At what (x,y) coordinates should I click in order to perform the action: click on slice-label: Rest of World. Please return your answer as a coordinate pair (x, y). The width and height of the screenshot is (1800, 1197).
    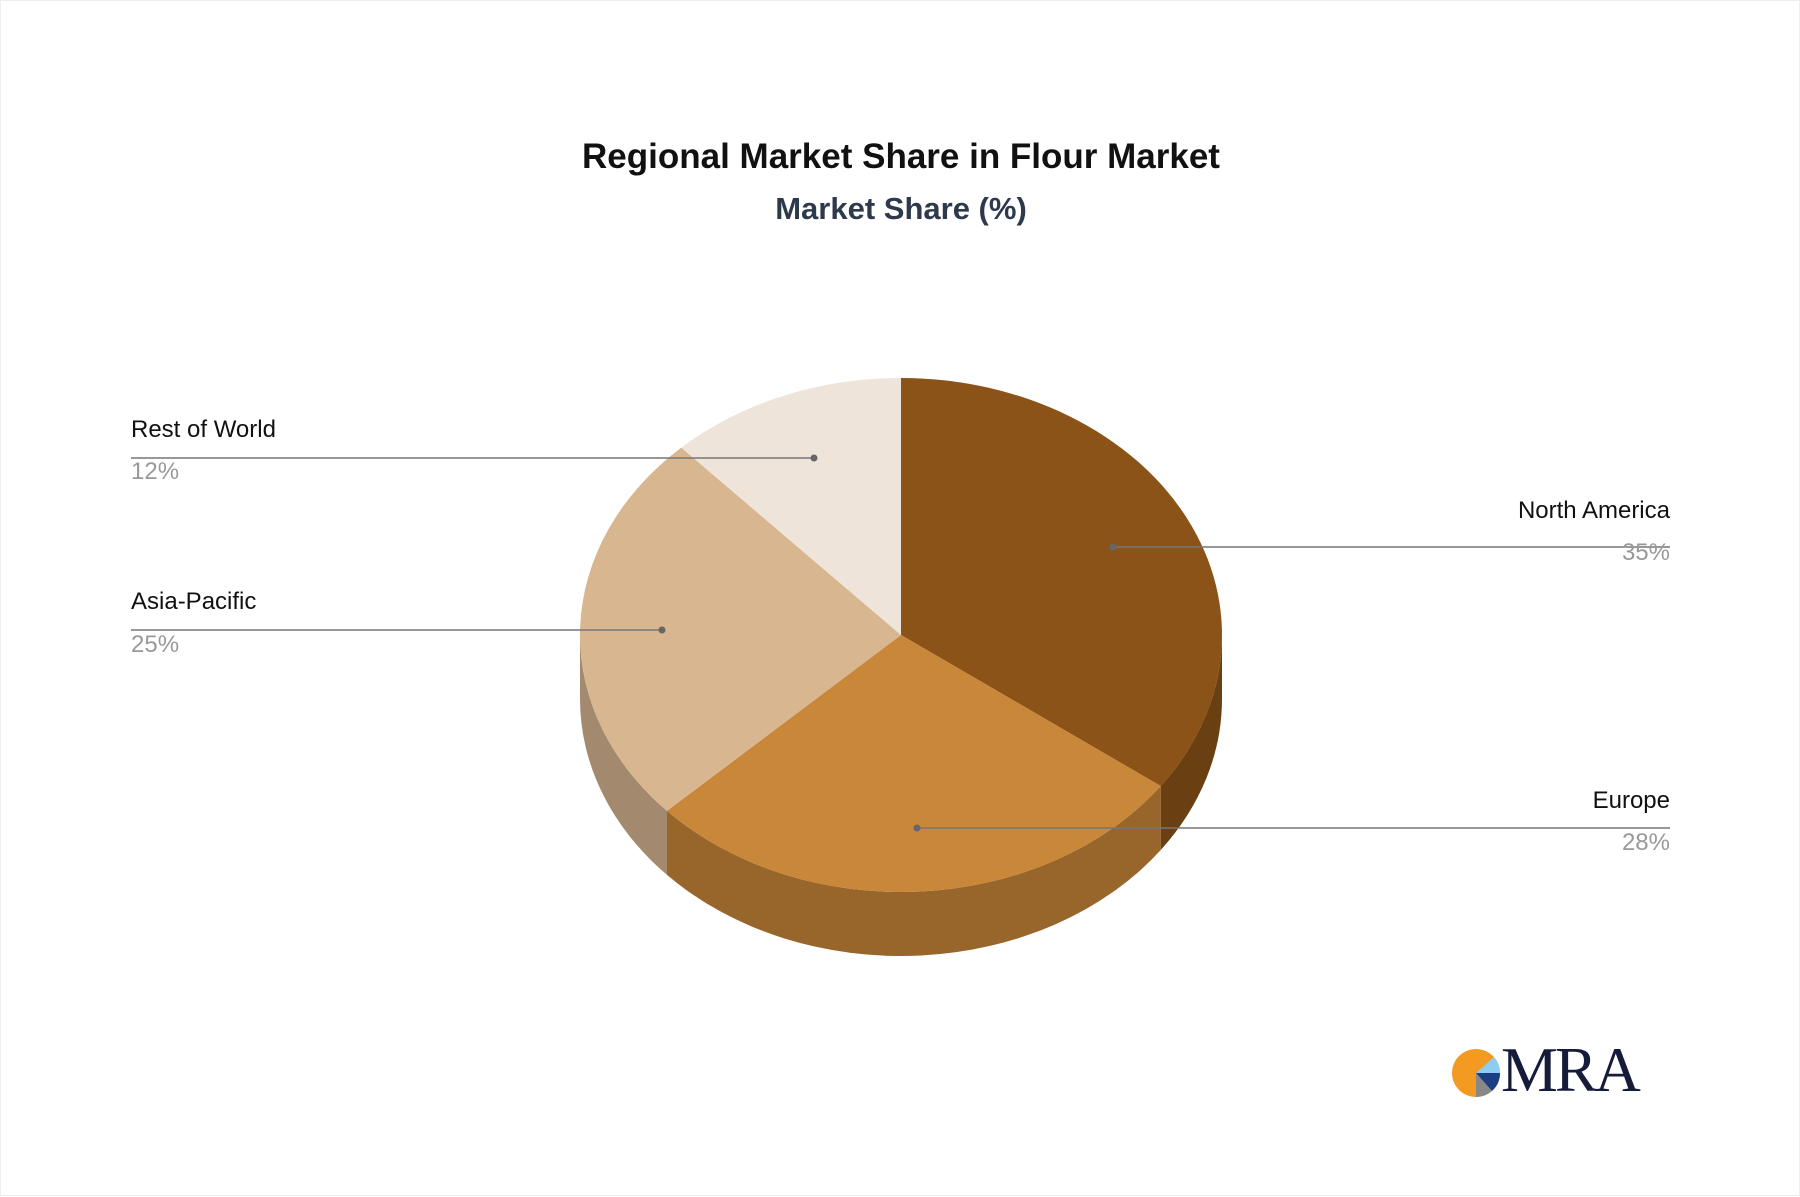
    Looking at the image, I should click on (203, 429).